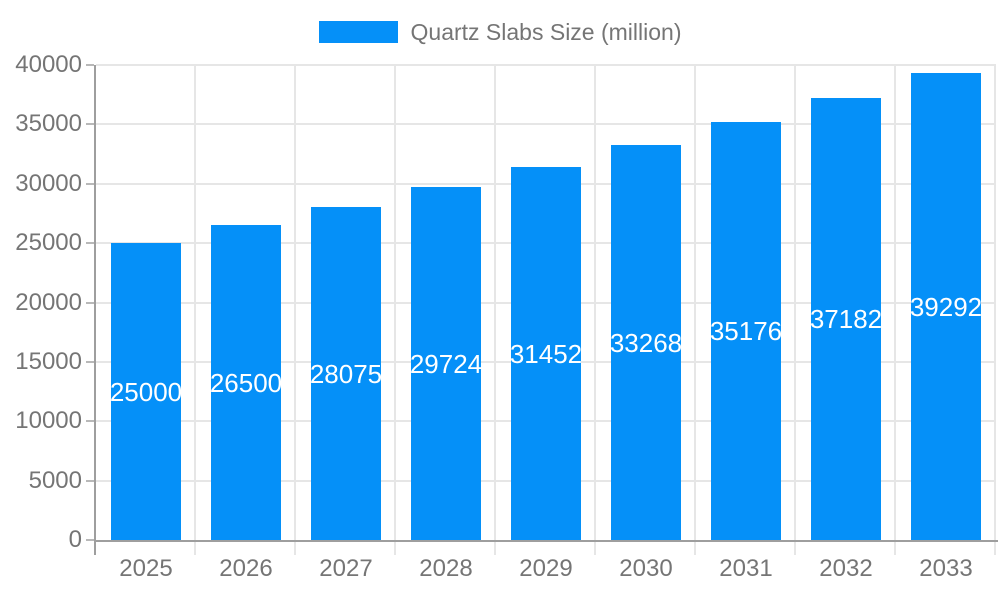  Describe the element at coordinates (48, 124) in the screenshot. I see `y-axis-label: 35000` at that location.